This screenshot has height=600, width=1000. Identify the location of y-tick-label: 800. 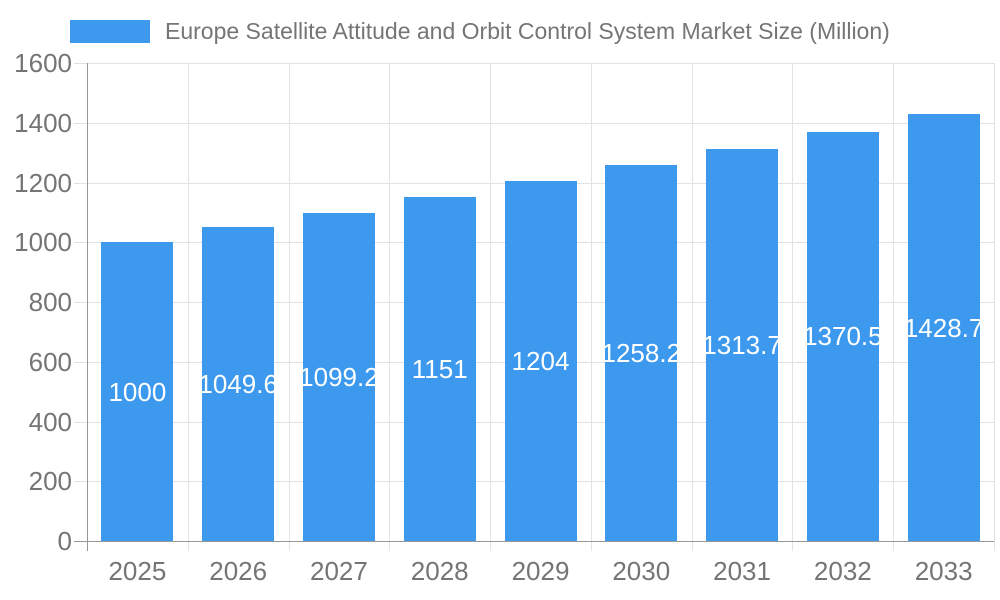
(50, 302).